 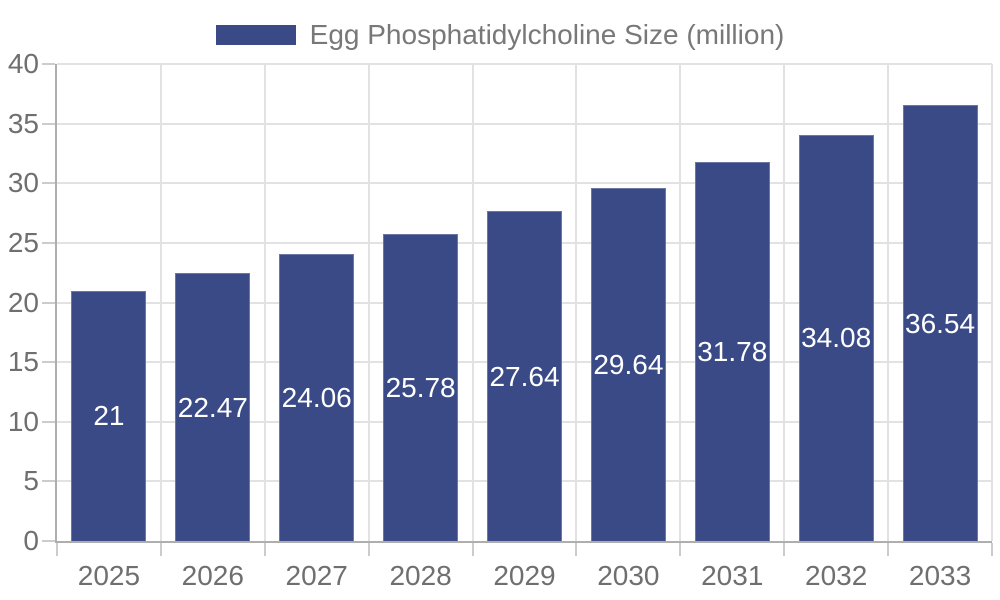 I want to click on legend: Egg Phosphatidylcholine Size (million), so click(x=500, y=34).